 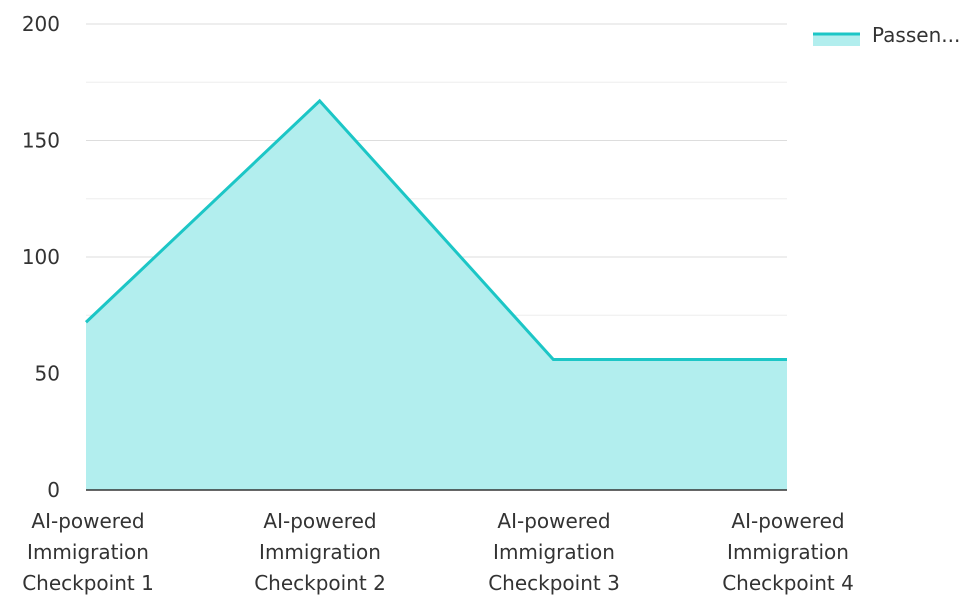 I want to click on y-tick-label: 150, so click(x=41, y=141).